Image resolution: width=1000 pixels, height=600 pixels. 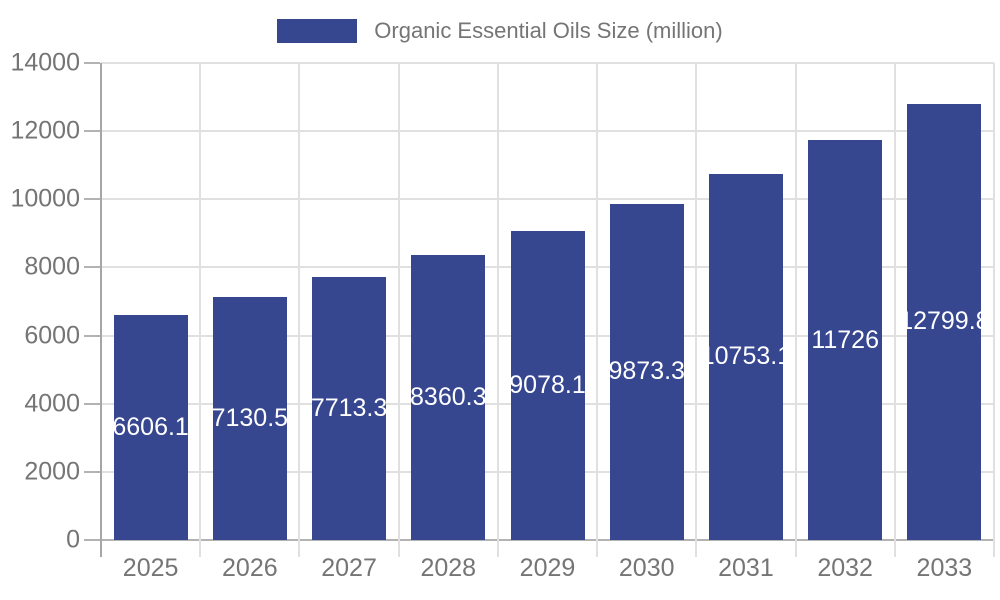 I want to click on bar-value-label: 7713.3, so click(x=349, y=408).